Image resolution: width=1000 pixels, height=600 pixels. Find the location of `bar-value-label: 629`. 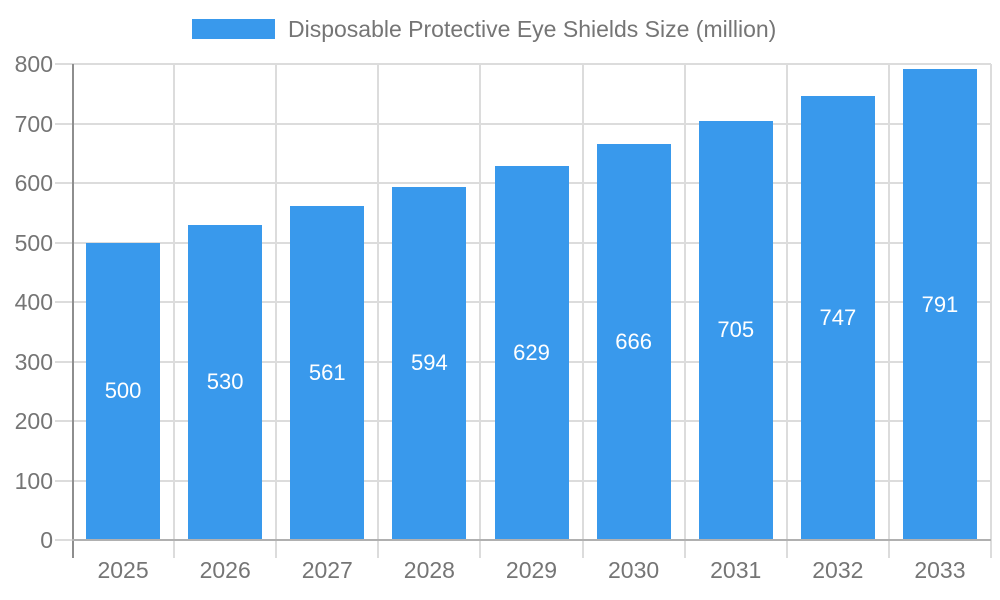

bar-value-label: 629 is located at coordinates (531, 352).